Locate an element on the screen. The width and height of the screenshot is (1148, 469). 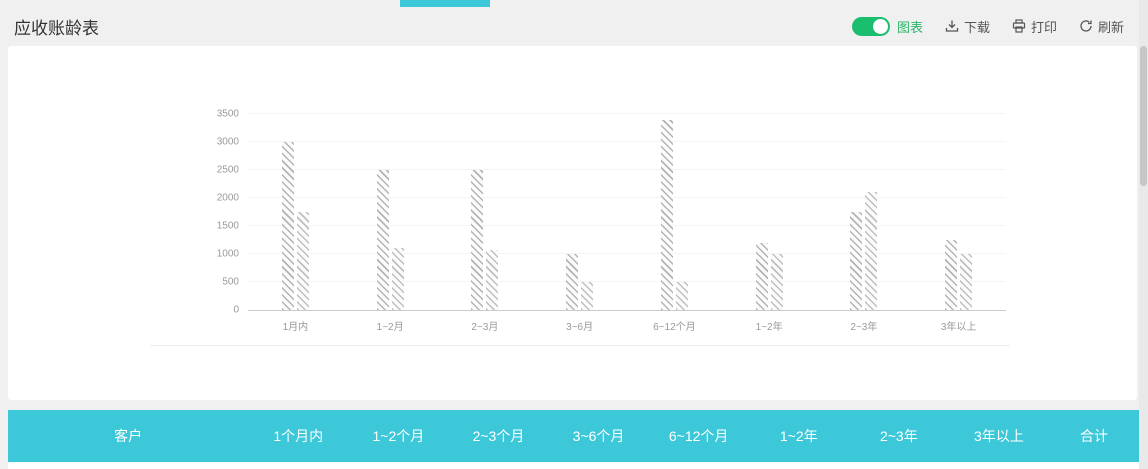
refresh-icon is located at coordinates (1086, 26).